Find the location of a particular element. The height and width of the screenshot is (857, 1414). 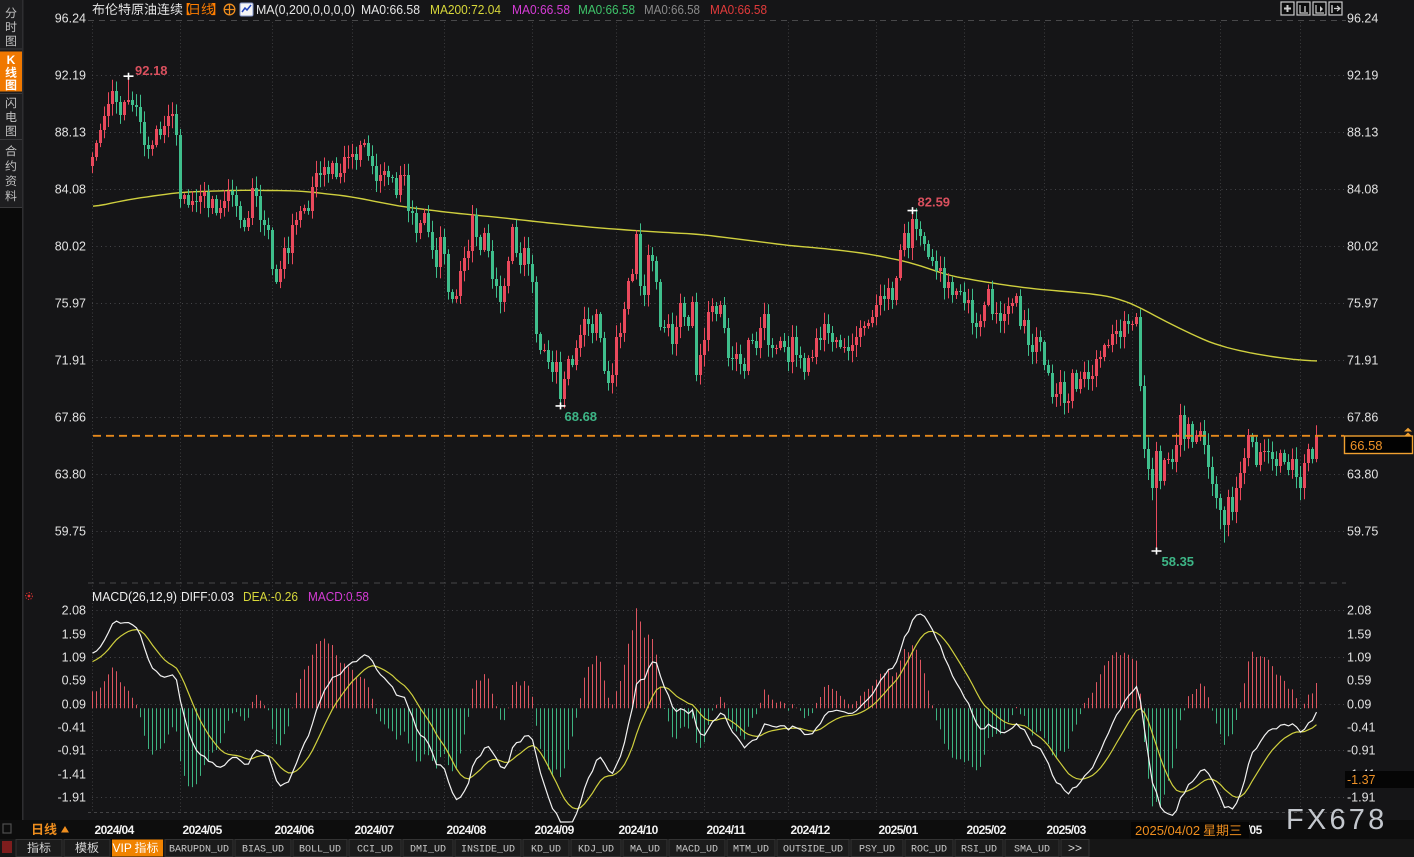

svg-text: ROC_UD is located at coordinates (929, 850).